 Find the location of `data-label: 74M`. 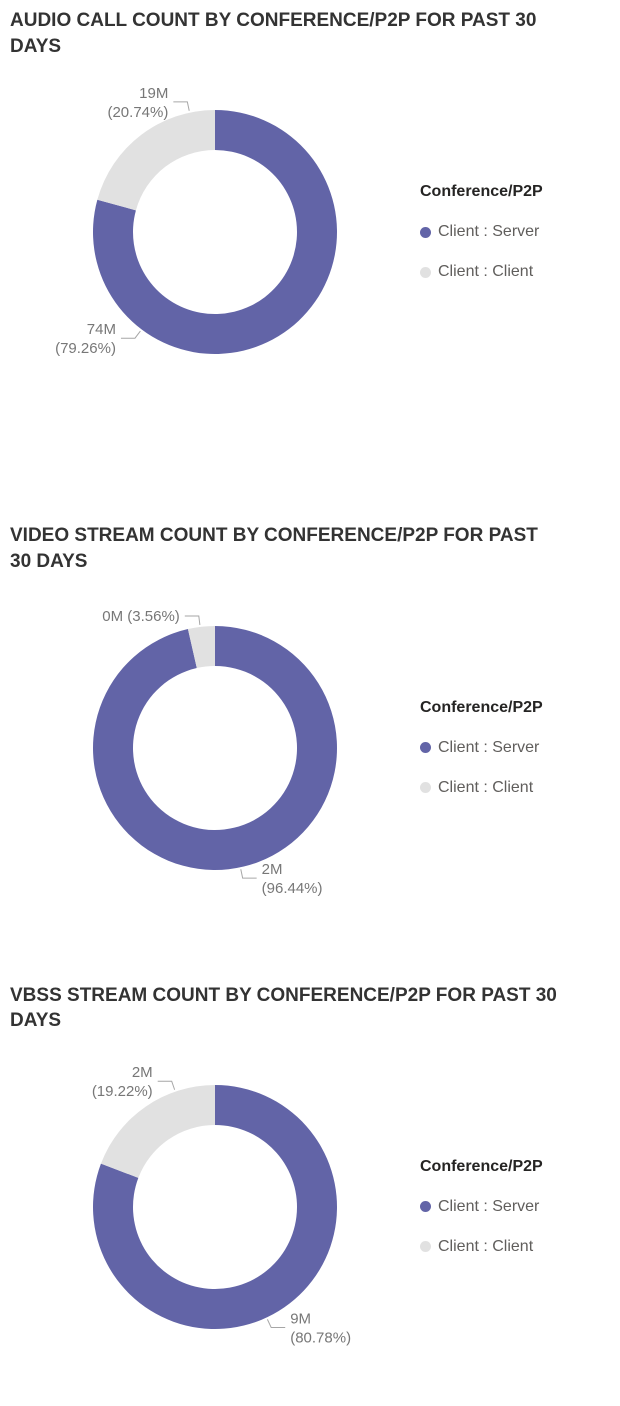

data-label: 74M is located at coordinates (101, 329).